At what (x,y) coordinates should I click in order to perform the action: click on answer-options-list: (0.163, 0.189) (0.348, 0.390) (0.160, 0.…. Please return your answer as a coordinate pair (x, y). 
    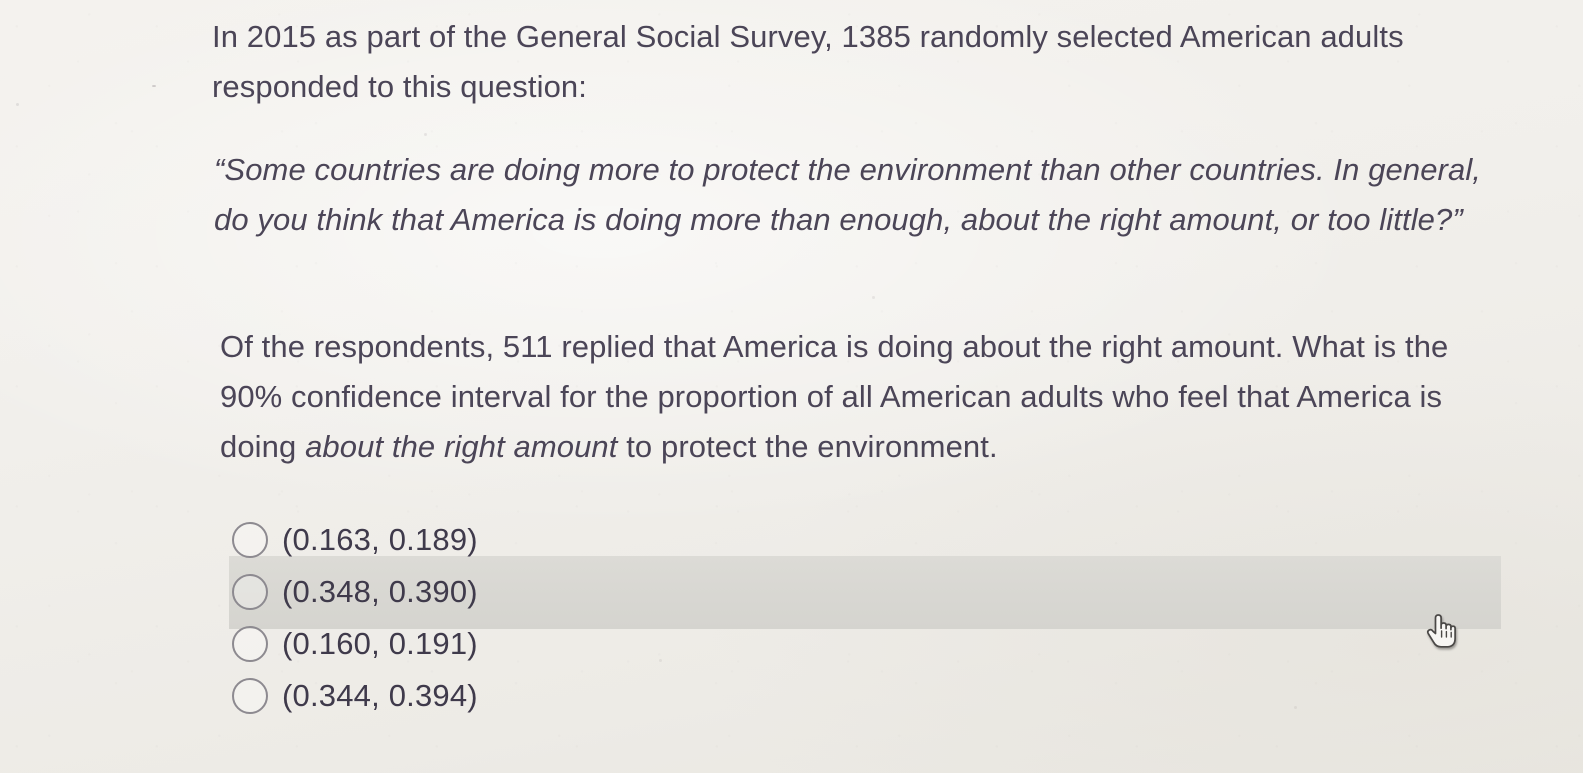
    Looking at the image, I should click on (582, 618).